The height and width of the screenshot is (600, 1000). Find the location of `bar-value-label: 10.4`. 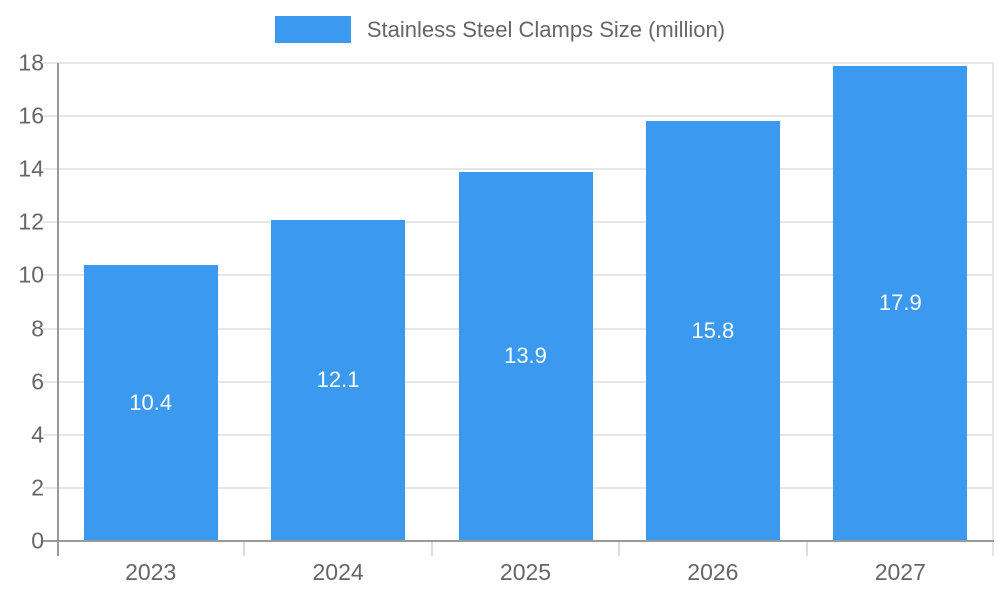

bar-value-label: 10.4 is located at coordinates (151, 402).